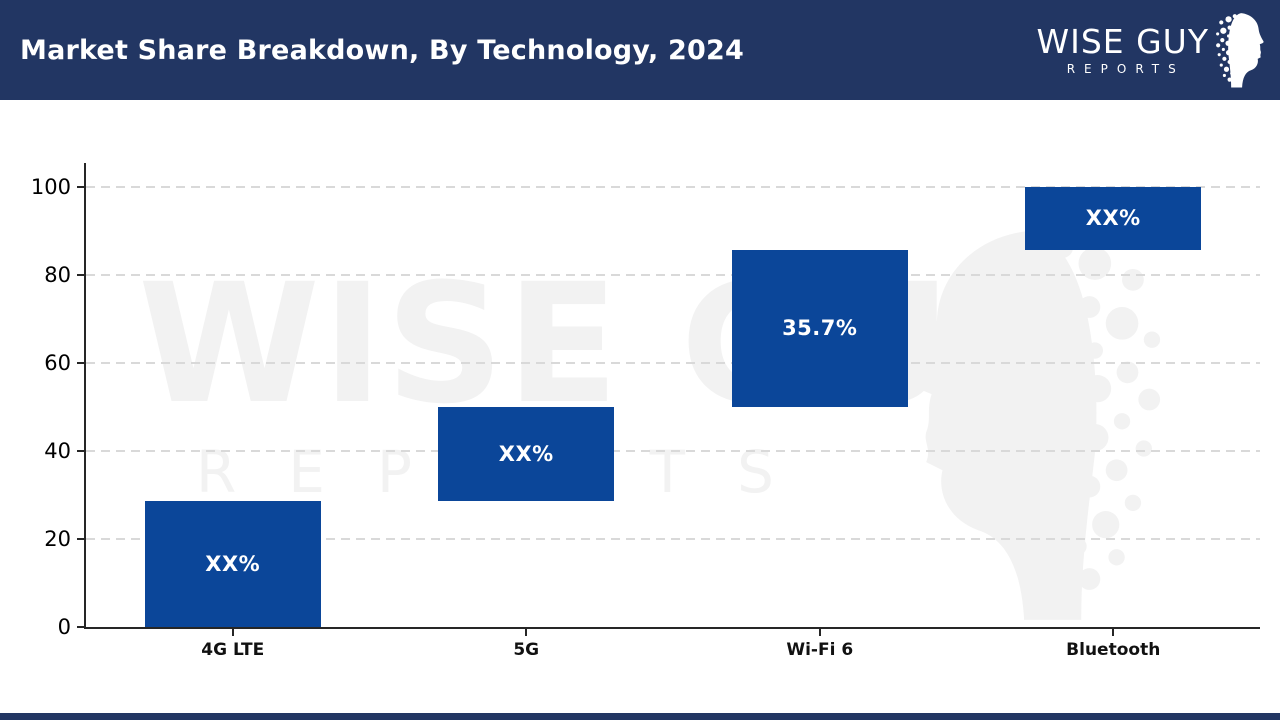 The width and height of the screenshot is (1280, 720). Describe the element at coordinates (672, 628) in the screenshot. I see `x-axis-line` at that location.